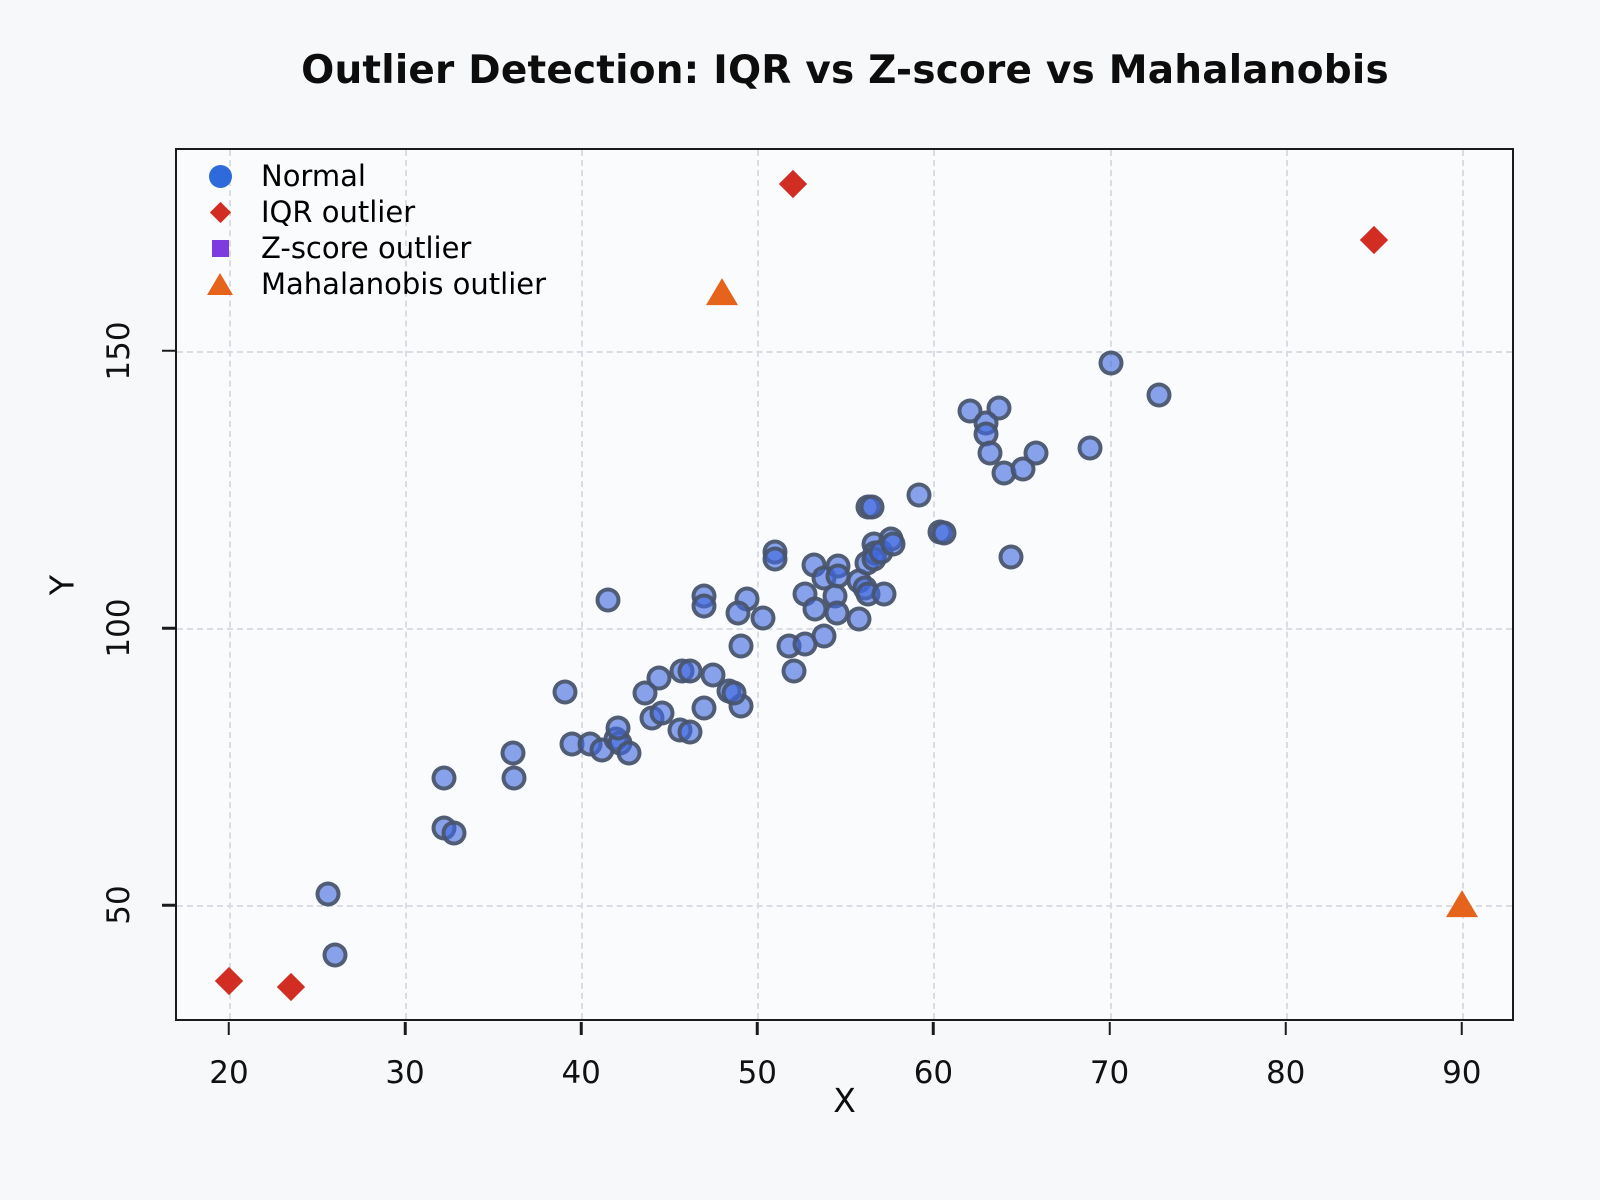 The width and height of the screenshot is (1600, 1200). Describe the element at coordinates (1462, 1073) in the screenshot. I see `x-tick-label-90: 90` at that location.